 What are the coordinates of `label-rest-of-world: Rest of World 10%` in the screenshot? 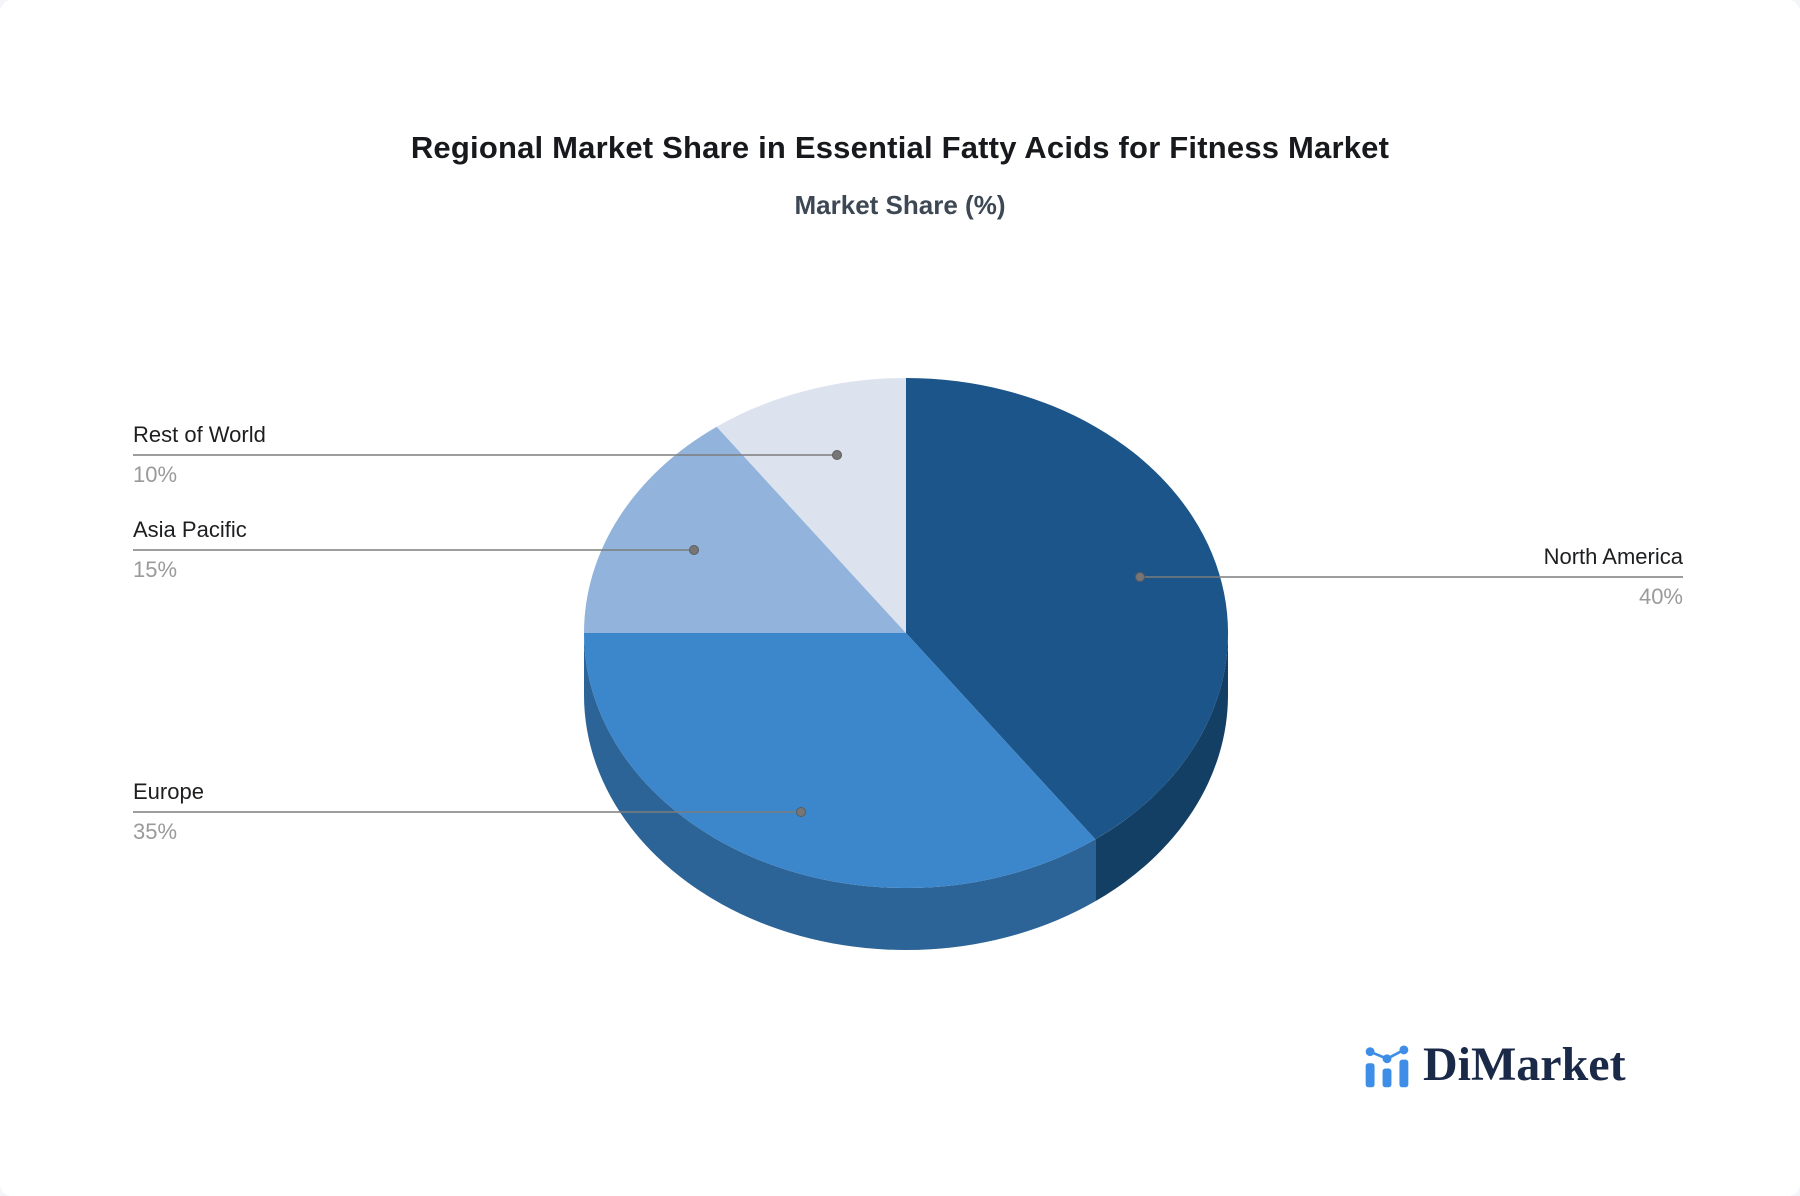 It's located at (199, 455).